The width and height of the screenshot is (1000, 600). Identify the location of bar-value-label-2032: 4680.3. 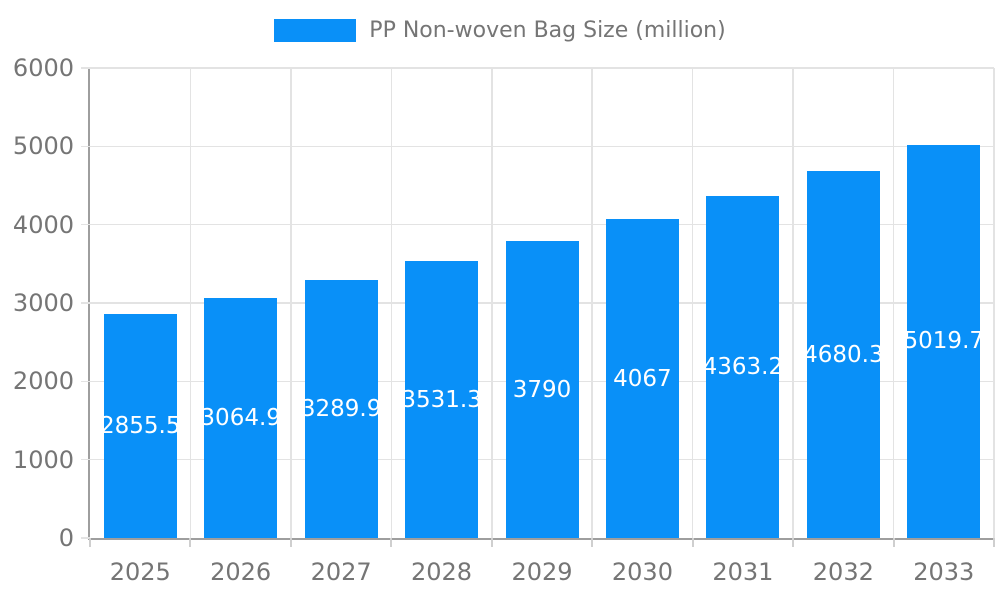
(843, 354).